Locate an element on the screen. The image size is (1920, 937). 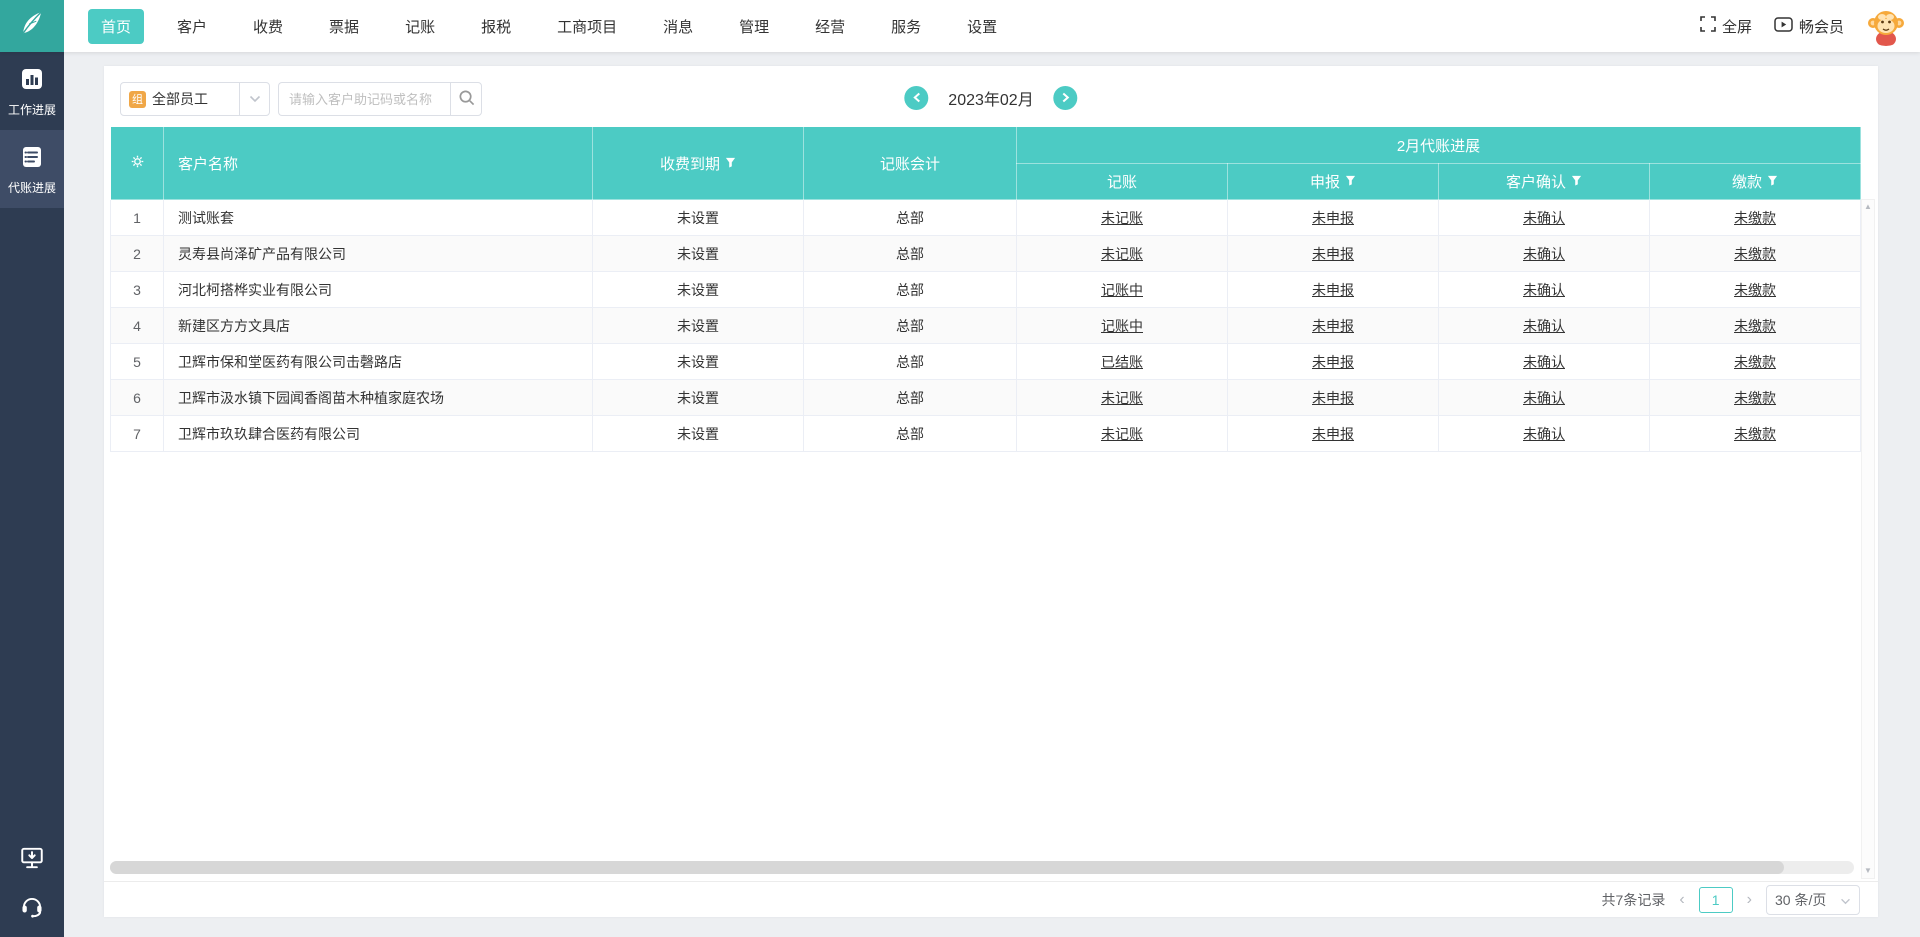
nav-tab-8: 管理 is located at coordinates (754, 27).